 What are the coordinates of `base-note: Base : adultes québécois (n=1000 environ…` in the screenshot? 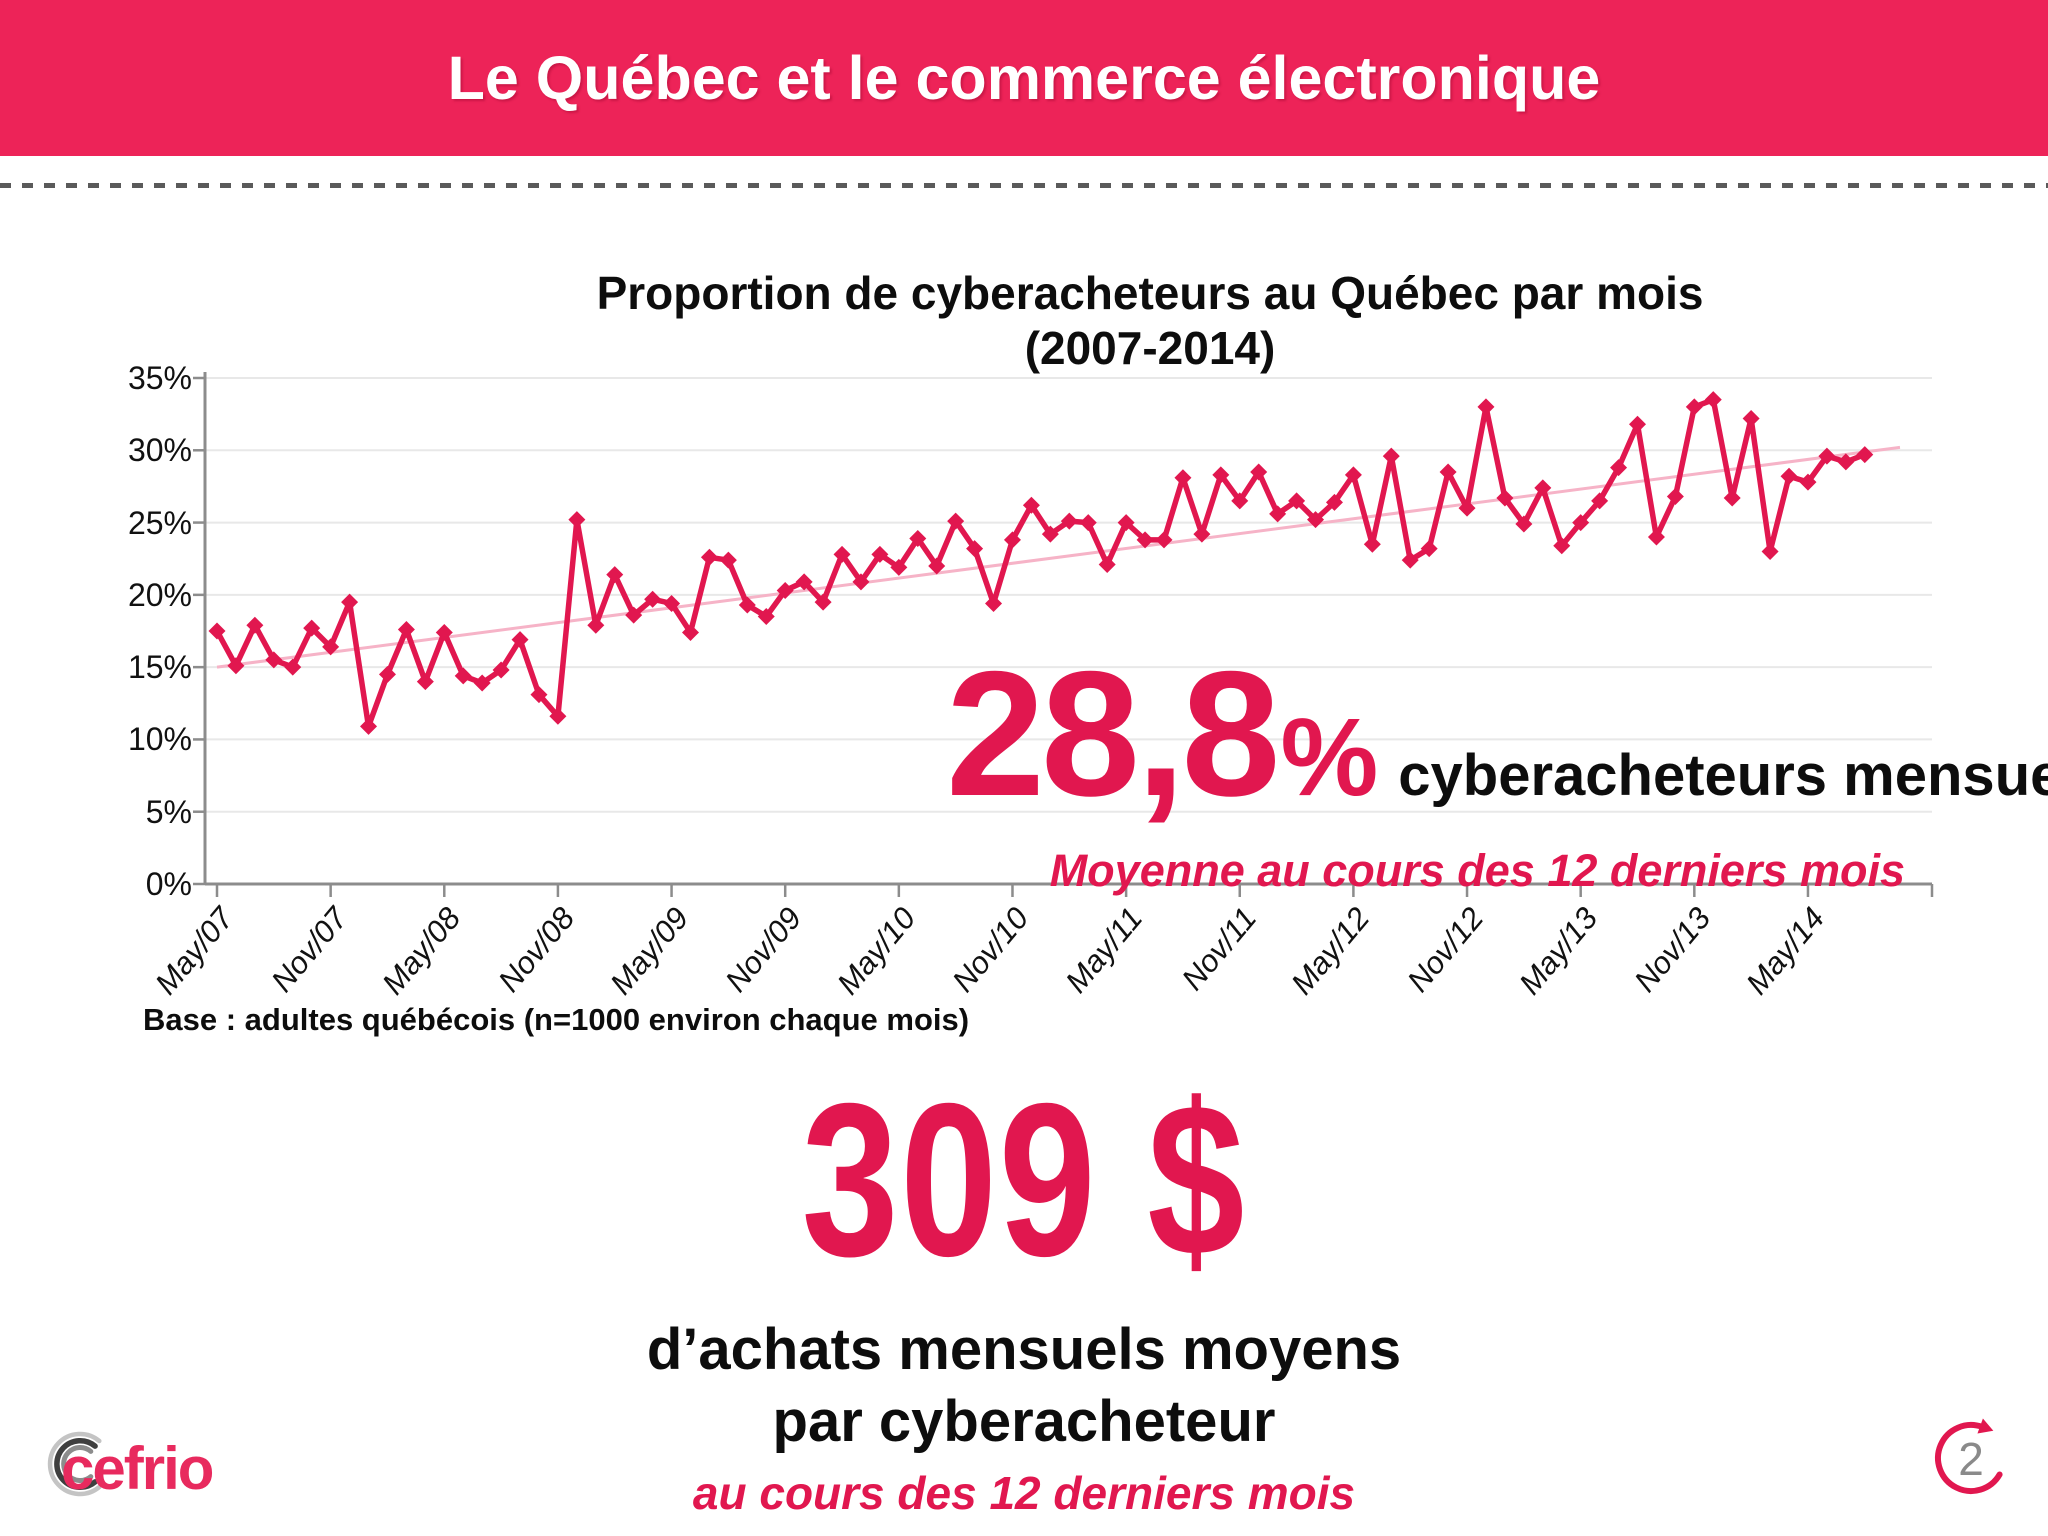 It's located at (556, 1019).